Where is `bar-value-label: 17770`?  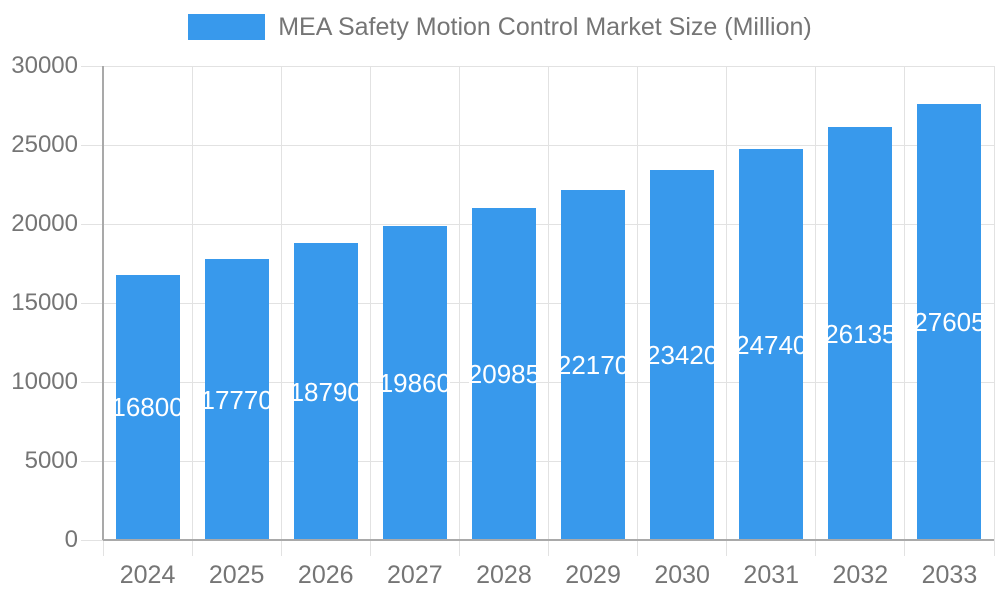 bar-value-label: 17770 is located at coordinates (236, 399).